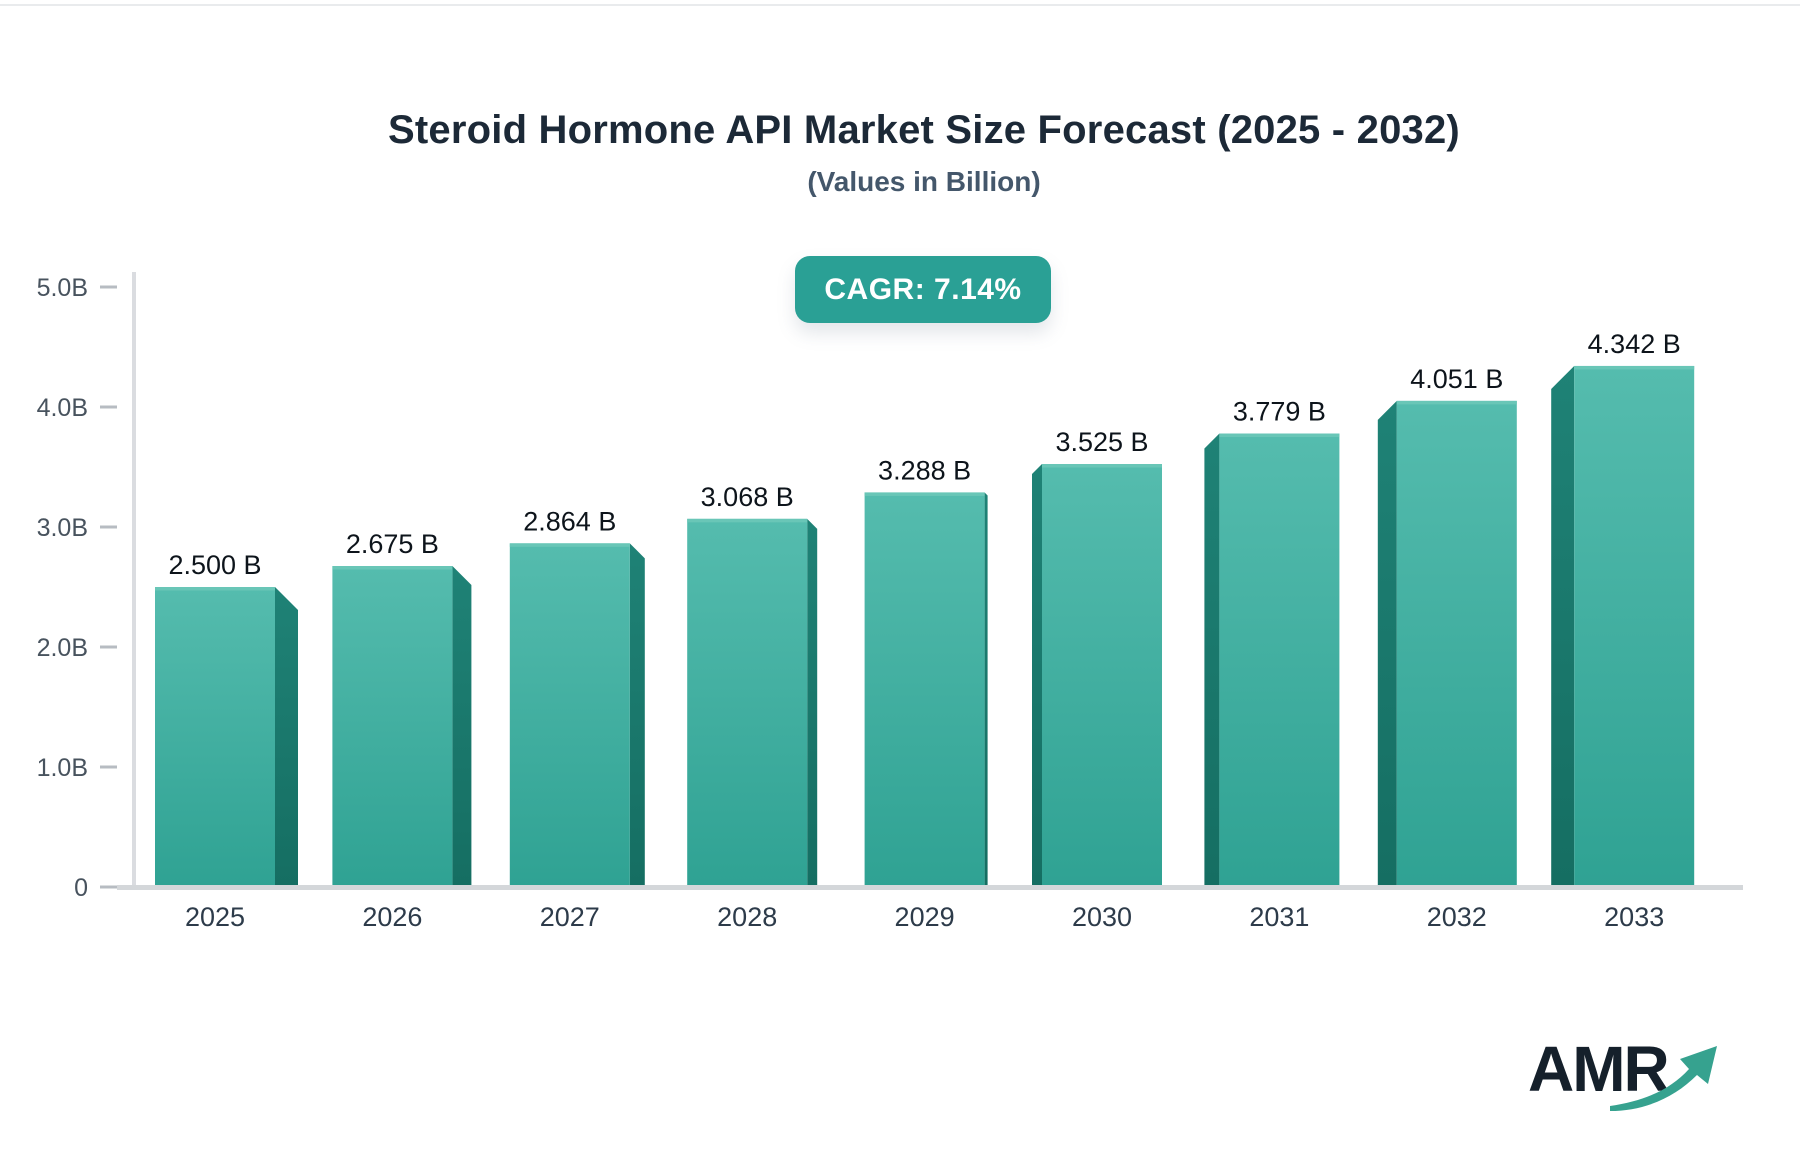 This screenshot has width=1800, height=1156. I want to click on x-axis-label: 2029, so click(925, 917).